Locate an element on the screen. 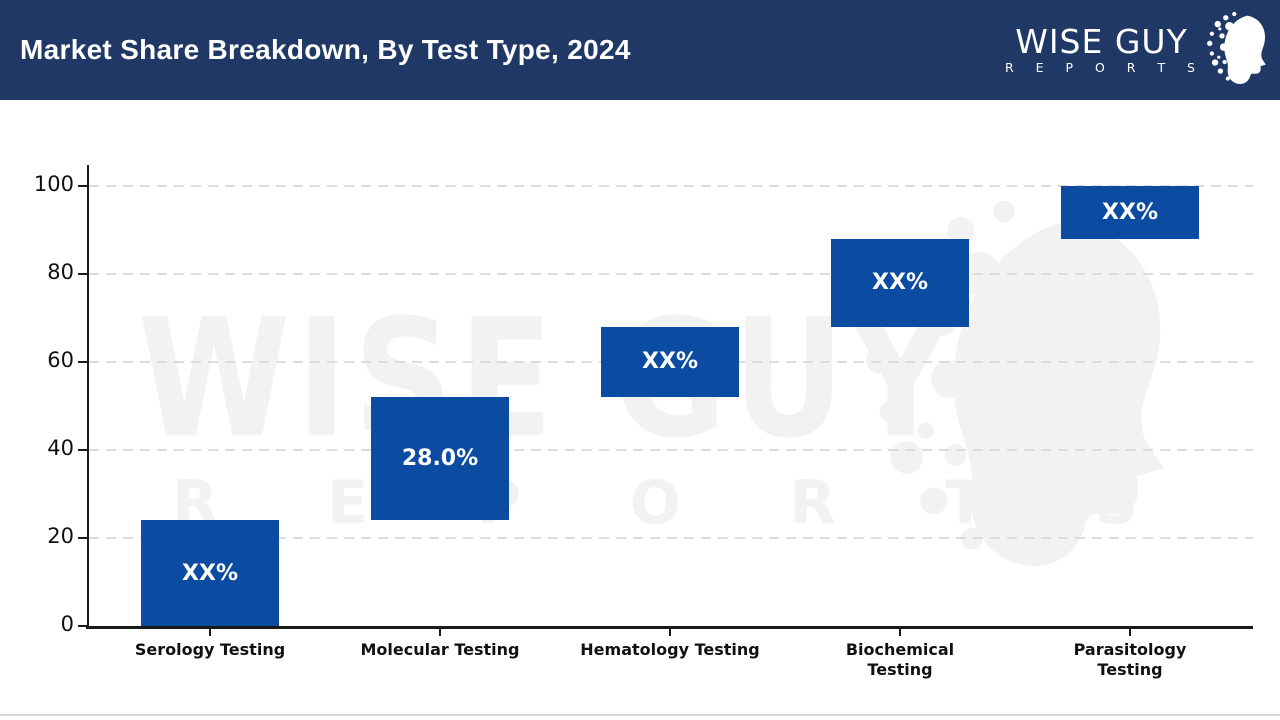 This screenshot has width=1280, height=720. x-category-label: Serology Testing is located at coordinates (210, 649).